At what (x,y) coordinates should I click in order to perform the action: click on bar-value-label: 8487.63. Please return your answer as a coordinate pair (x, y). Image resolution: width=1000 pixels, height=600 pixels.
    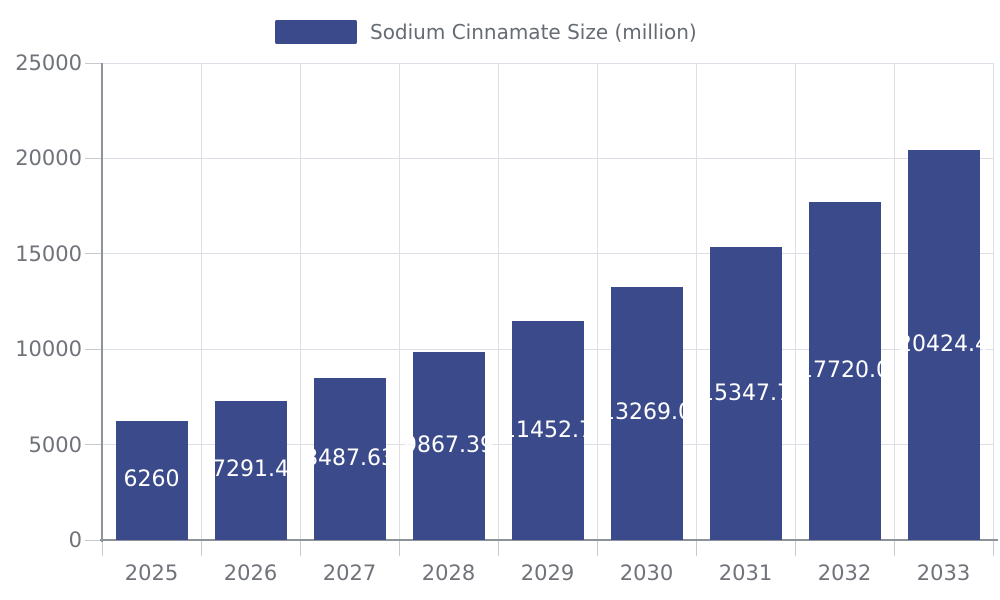
    Looking at the image, I should click on (349, 459).